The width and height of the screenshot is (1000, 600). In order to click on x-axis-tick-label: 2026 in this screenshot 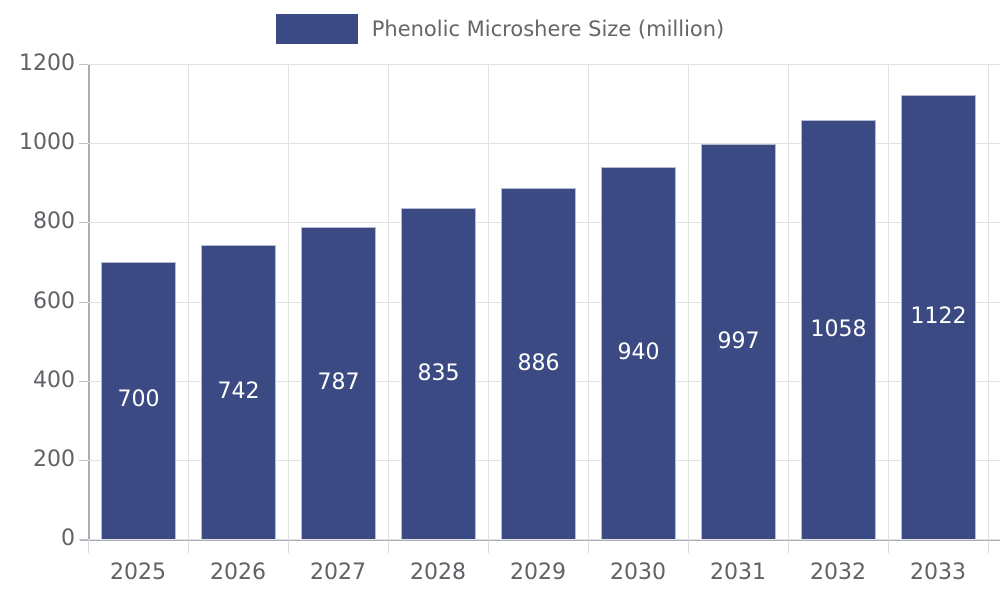, I will do `click(238, 572)`.